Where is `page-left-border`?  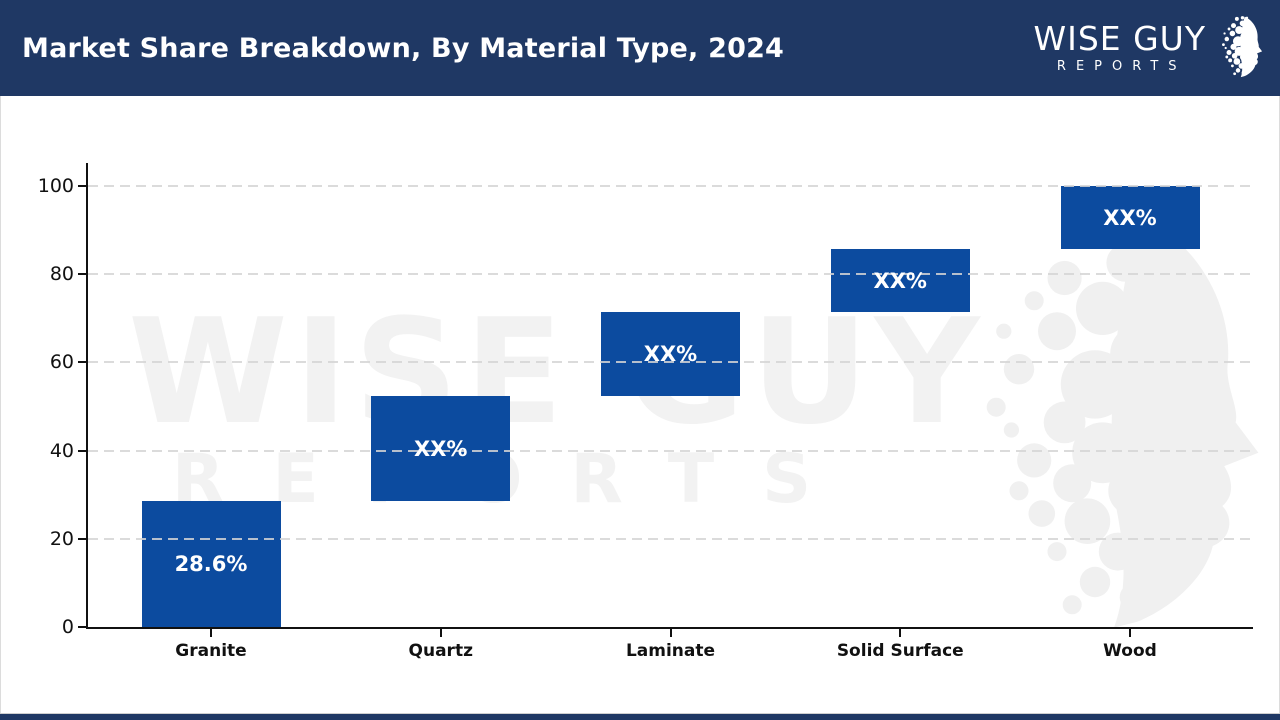
page-left-border is located at coordinates (0, 405).